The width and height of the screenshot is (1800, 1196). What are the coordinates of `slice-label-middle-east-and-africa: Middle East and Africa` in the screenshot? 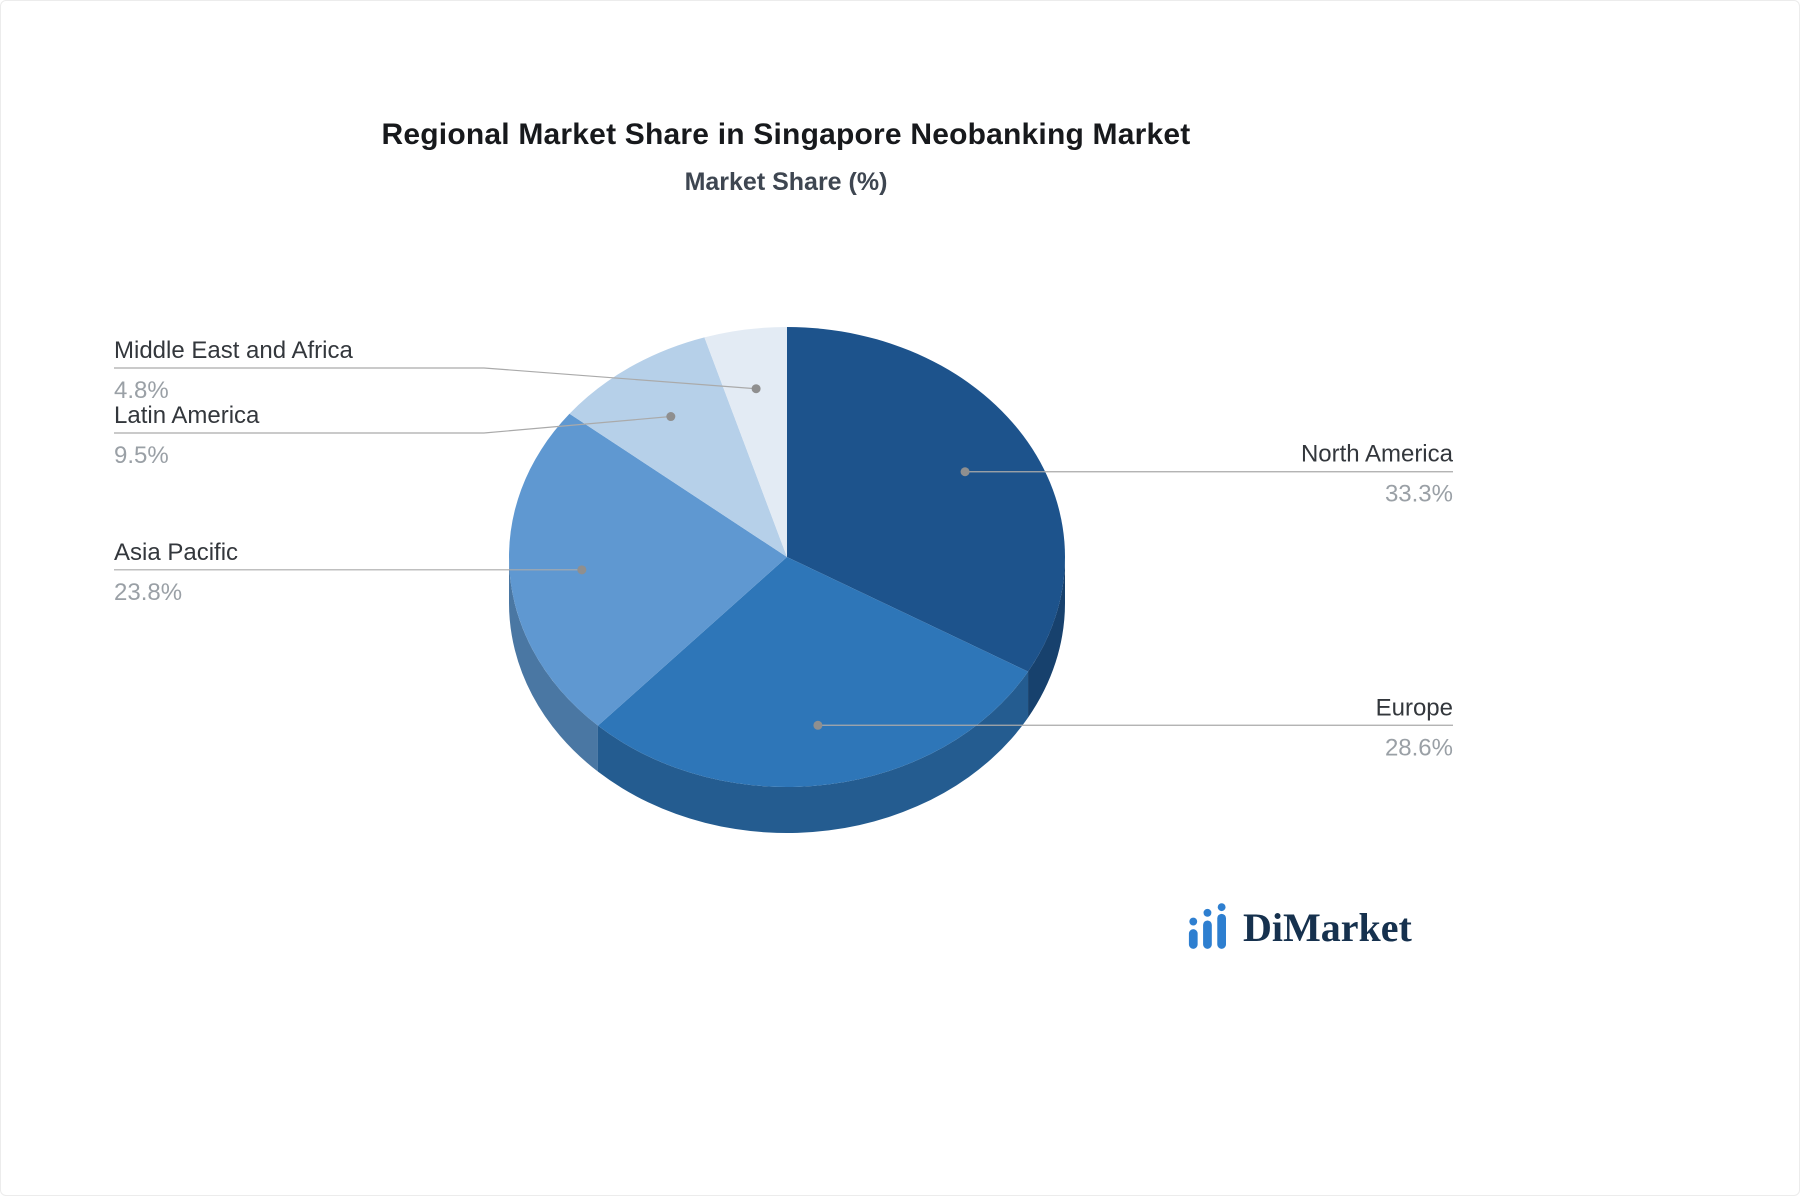 It's located at (233, 350).